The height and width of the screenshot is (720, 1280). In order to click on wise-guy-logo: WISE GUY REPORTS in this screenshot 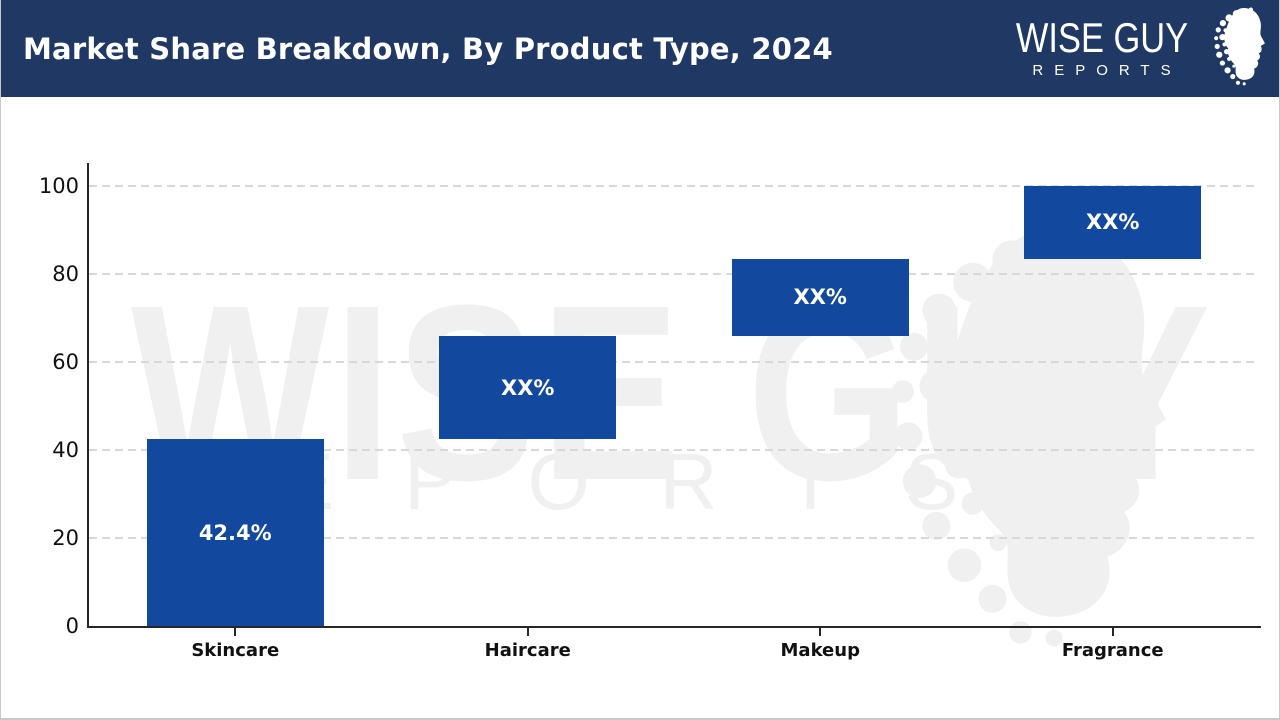, I will do `click(1131, 47)`.